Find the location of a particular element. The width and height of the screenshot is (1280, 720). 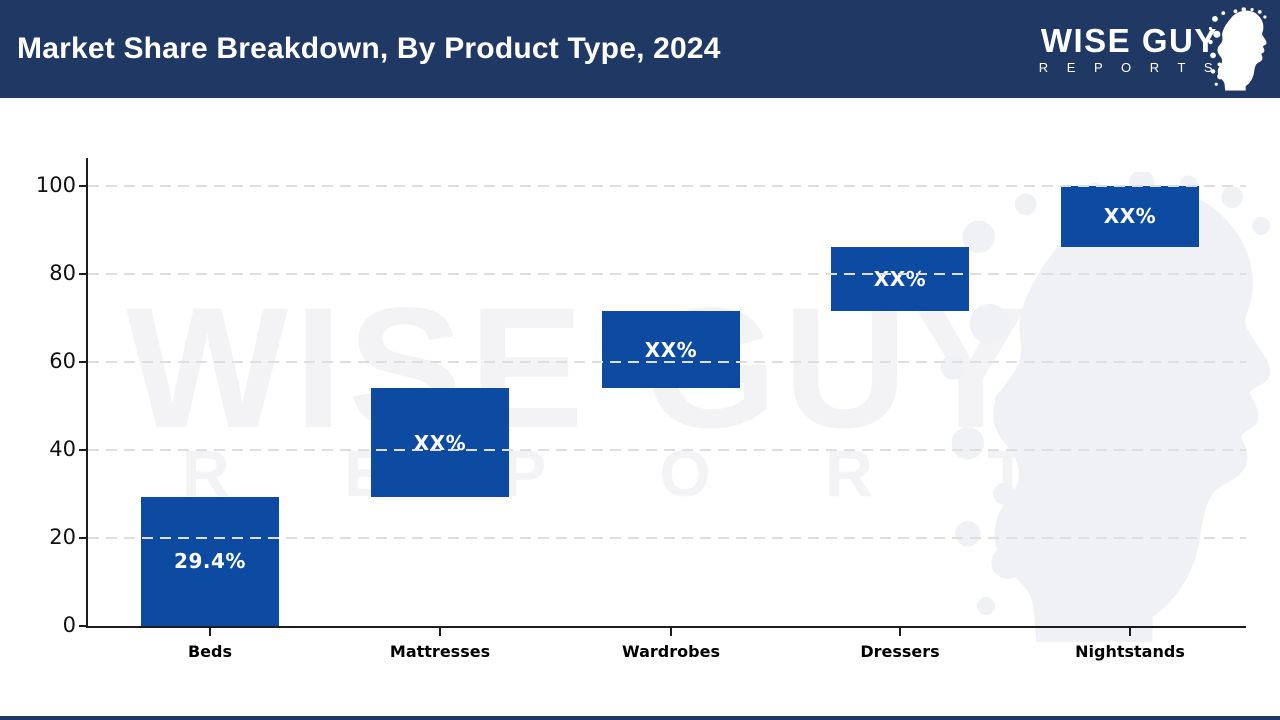

bar-nightstands: XX% is located at coordinates (1130, 216).